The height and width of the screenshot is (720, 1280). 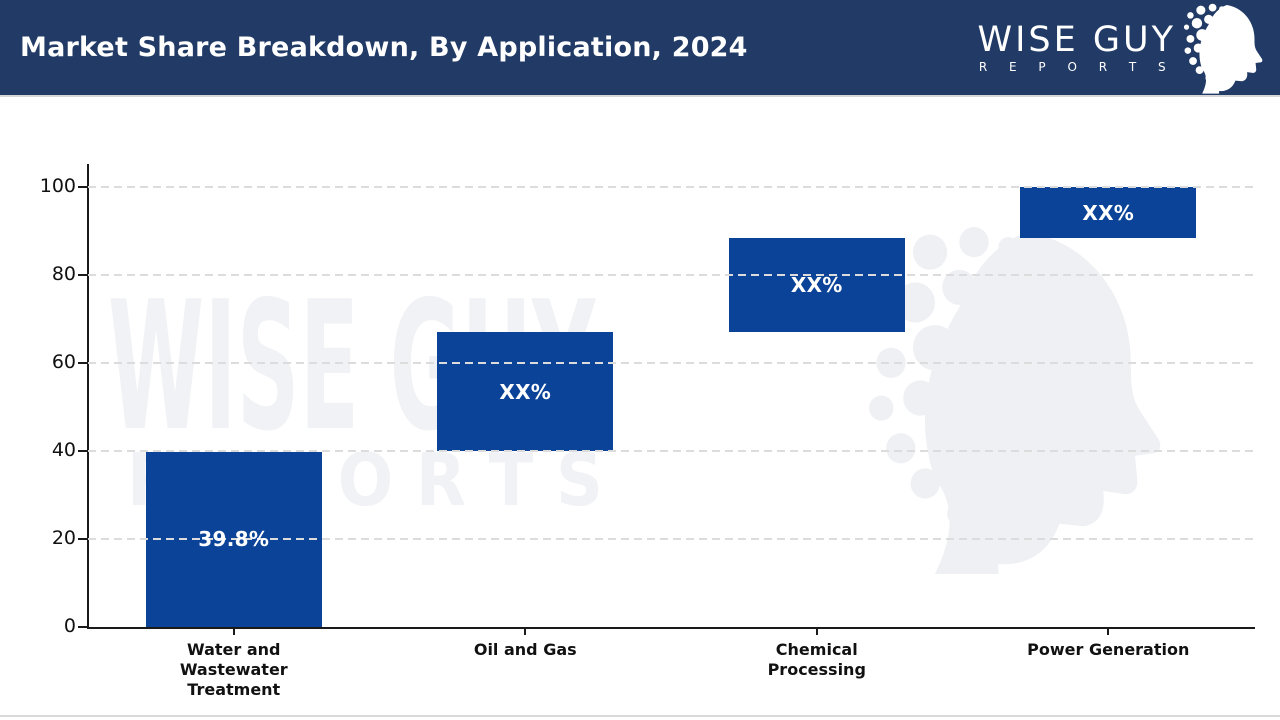 I want to click on category-label-line: Power Generation, so click(x=1108, y=649).